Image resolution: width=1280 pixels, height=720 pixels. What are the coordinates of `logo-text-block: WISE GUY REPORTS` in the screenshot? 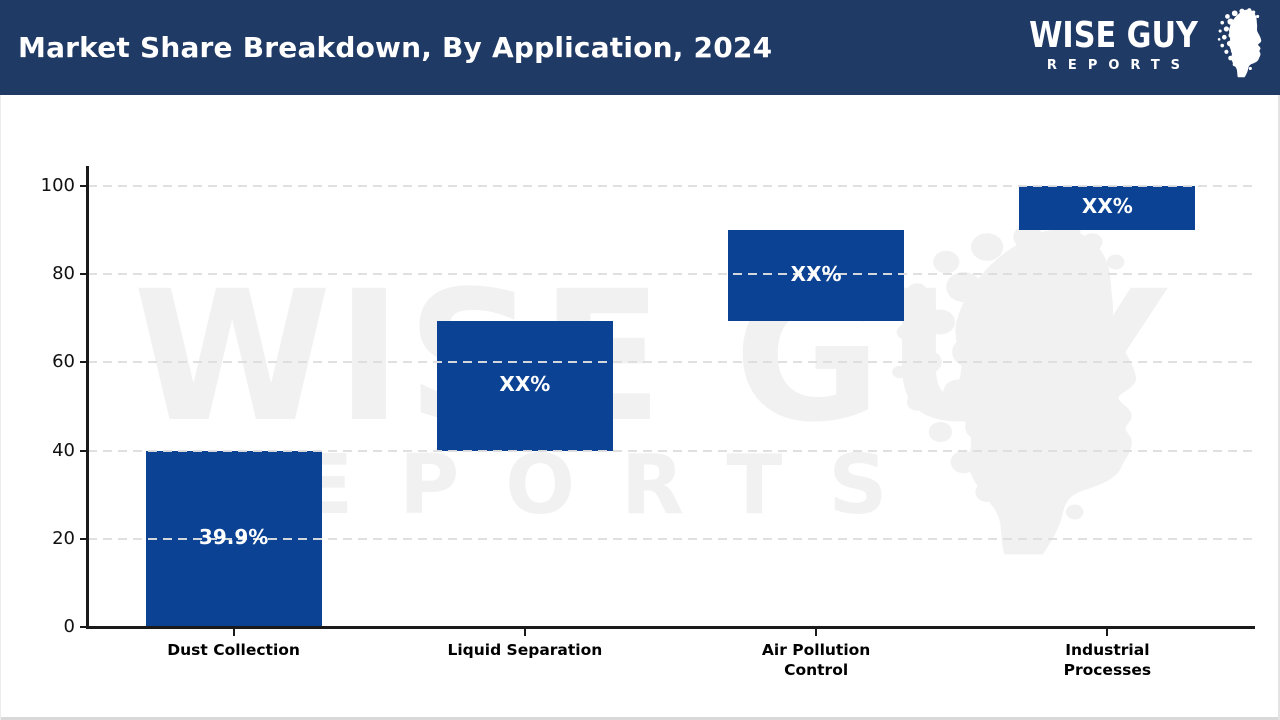 It's located at (1113, 43).